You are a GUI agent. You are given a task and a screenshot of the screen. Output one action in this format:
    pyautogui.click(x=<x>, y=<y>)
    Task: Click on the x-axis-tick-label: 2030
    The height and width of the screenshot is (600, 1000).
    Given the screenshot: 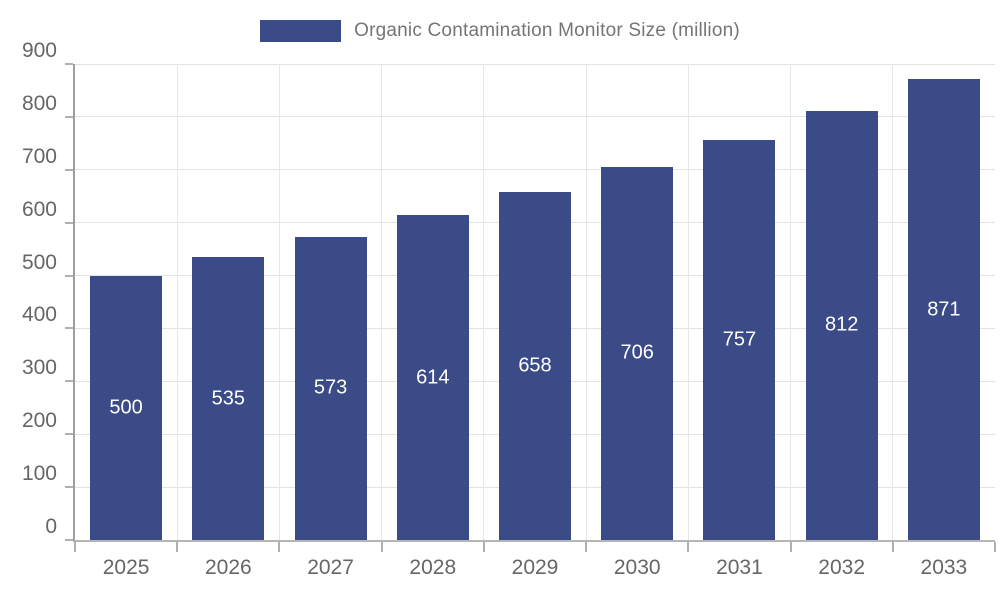 What is the action you would take?
    pyautogui.click(x=637, y=567)
    